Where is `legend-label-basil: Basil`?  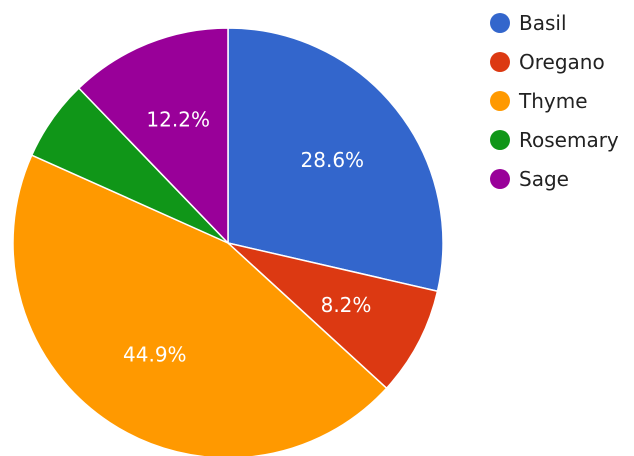 legend-label-basil: Basil is located at coordinates (543, 23).